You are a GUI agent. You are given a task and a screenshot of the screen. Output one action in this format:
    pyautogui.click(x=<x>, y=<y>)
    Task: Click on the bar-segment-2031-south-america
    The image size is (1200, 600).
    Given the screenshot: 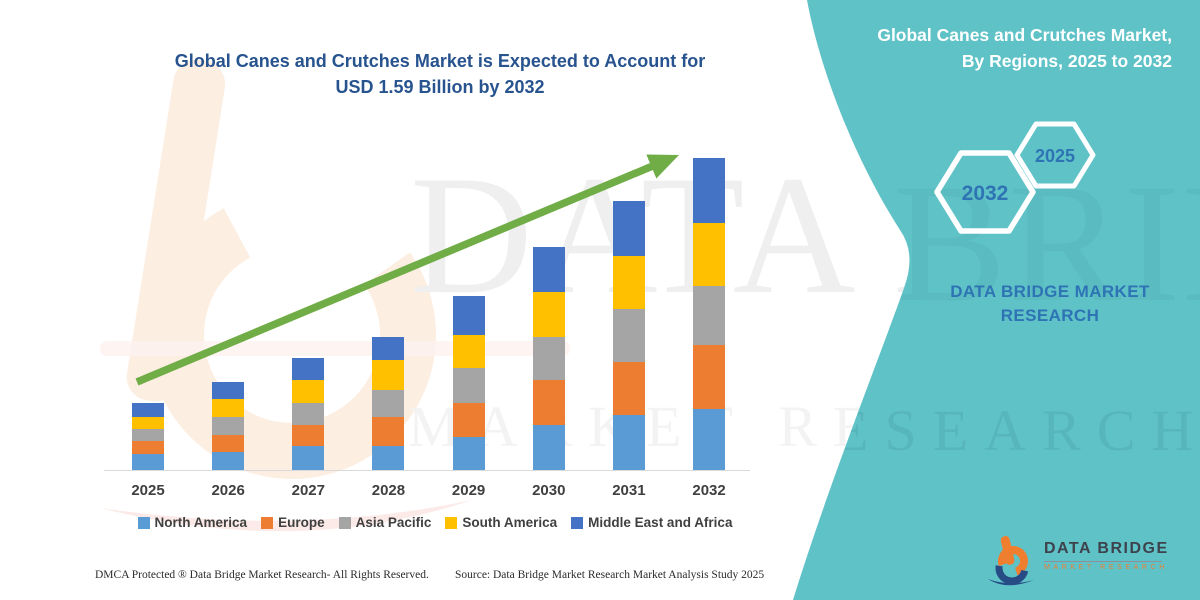 What is the action you would take?
    pyautogui.click(x=628, y=283)
    